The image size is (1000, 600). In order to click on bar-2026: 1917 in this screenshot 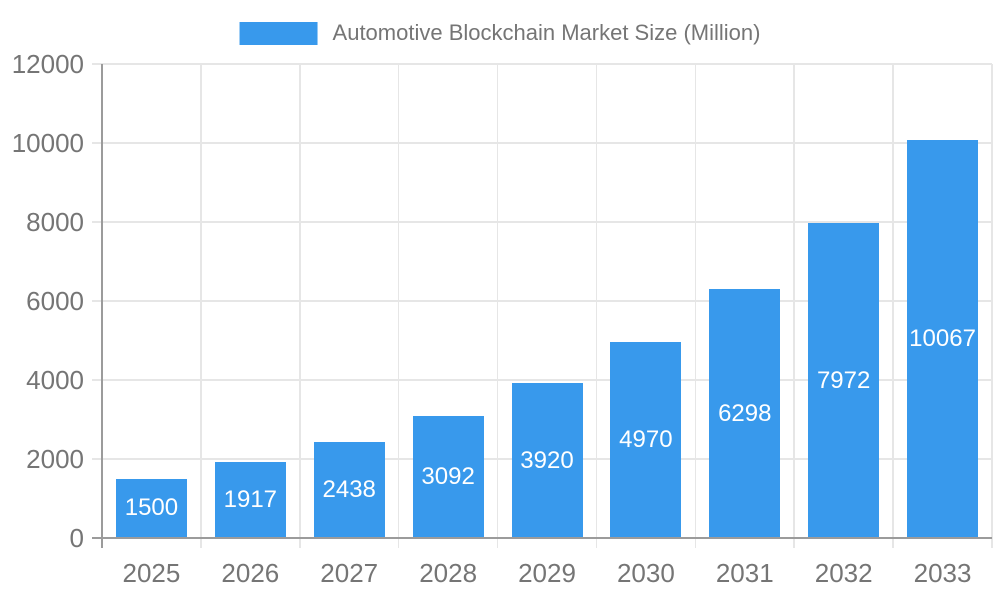, I will do `click(250, 500)`.